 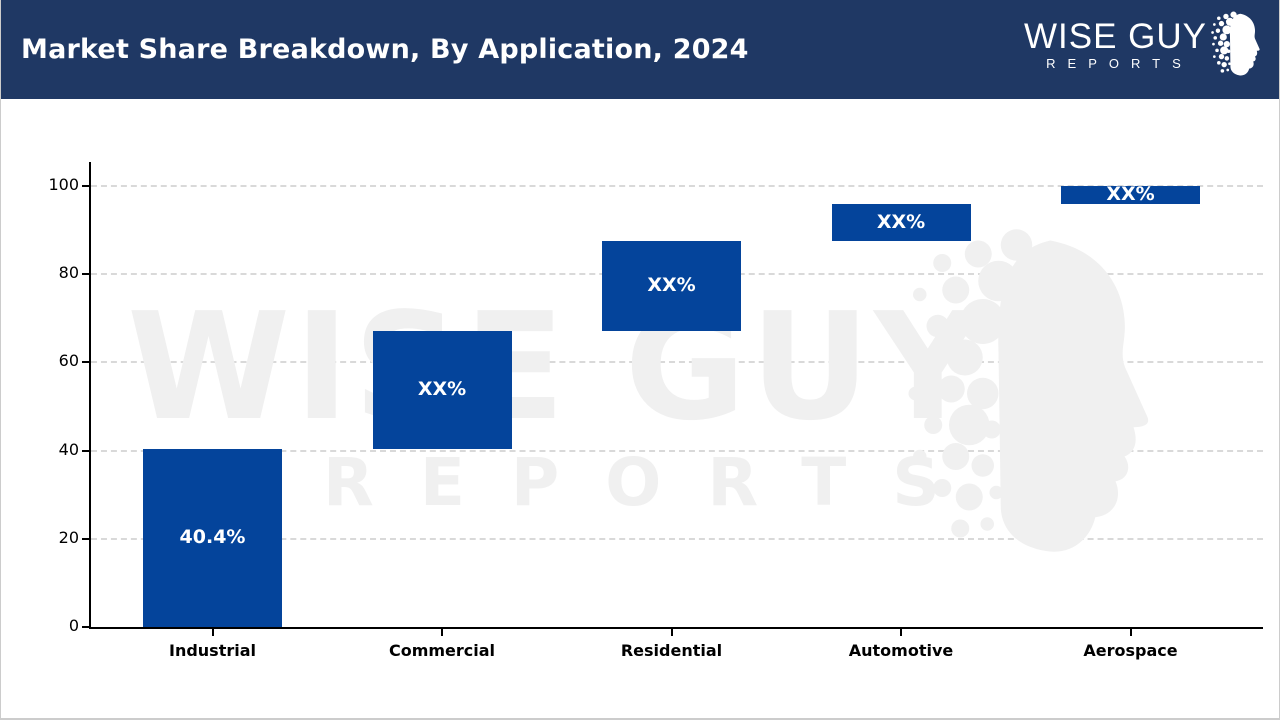 I want to click on y-tick-label: 80, so click(x=68, y=273).